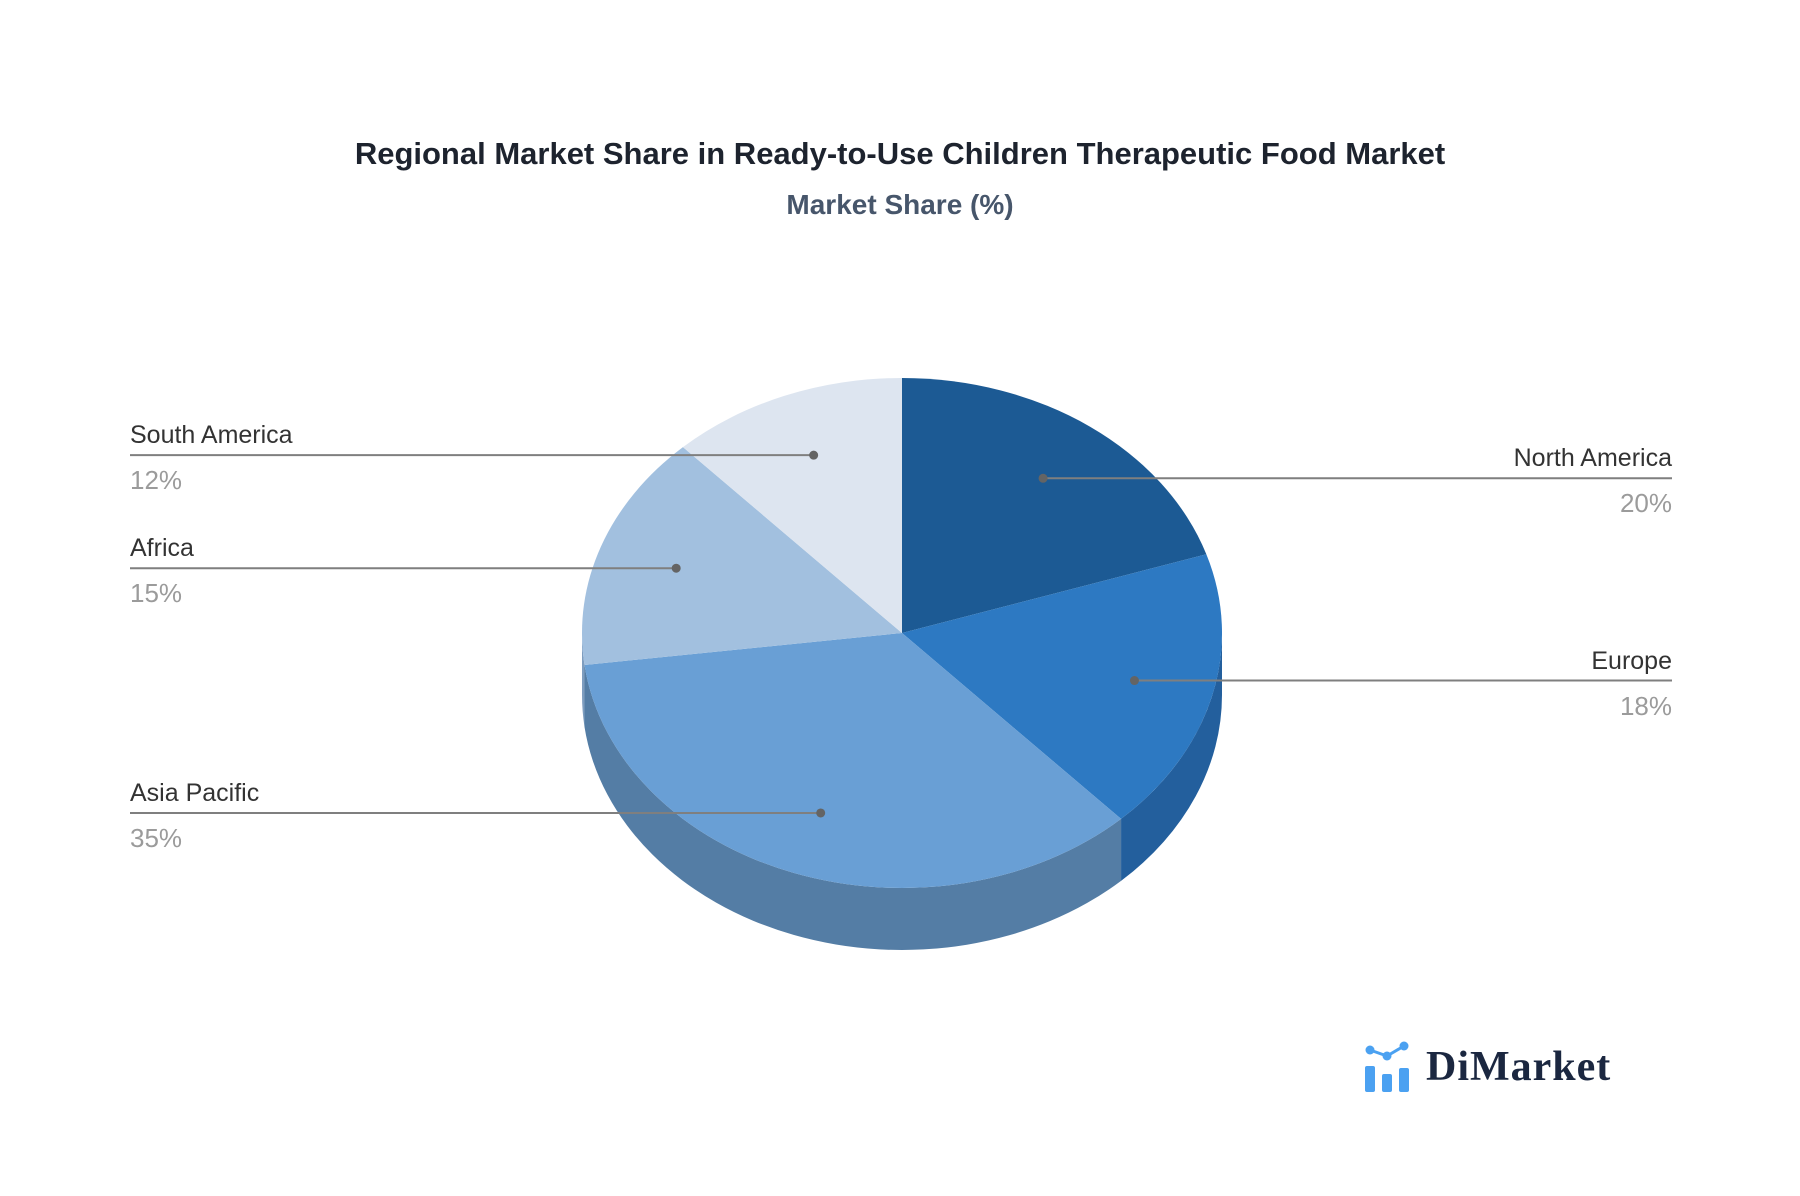 This screenshot has width=1800, height=1196. I want to click on slice-value-label: 12%, so click(156, 480).